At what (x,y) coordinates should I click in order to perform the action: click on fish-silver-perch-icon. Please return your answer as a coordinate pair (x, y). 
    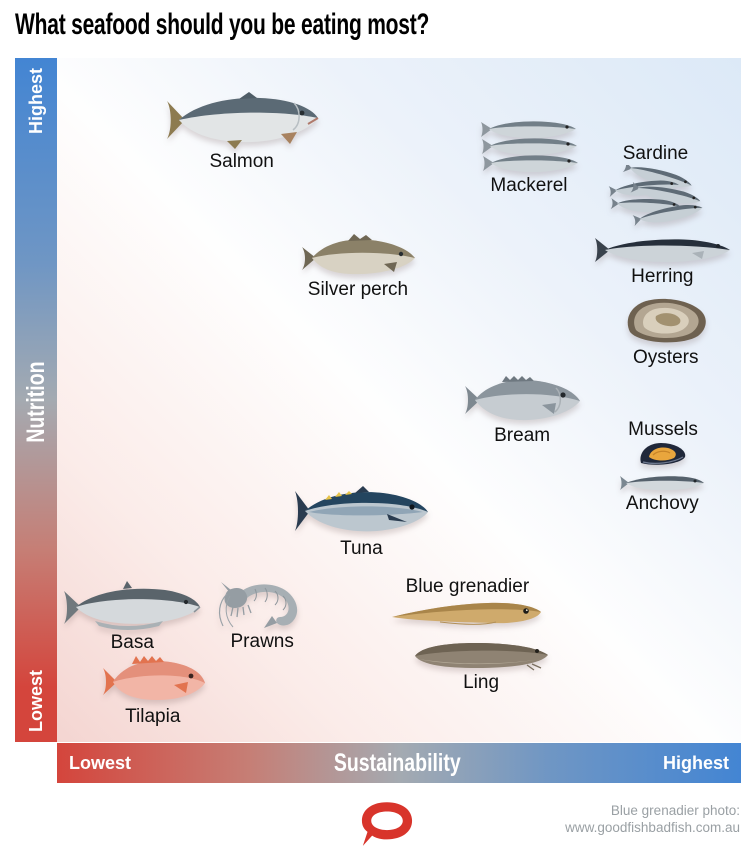
    Looking at the image, I should click on (358, 256).